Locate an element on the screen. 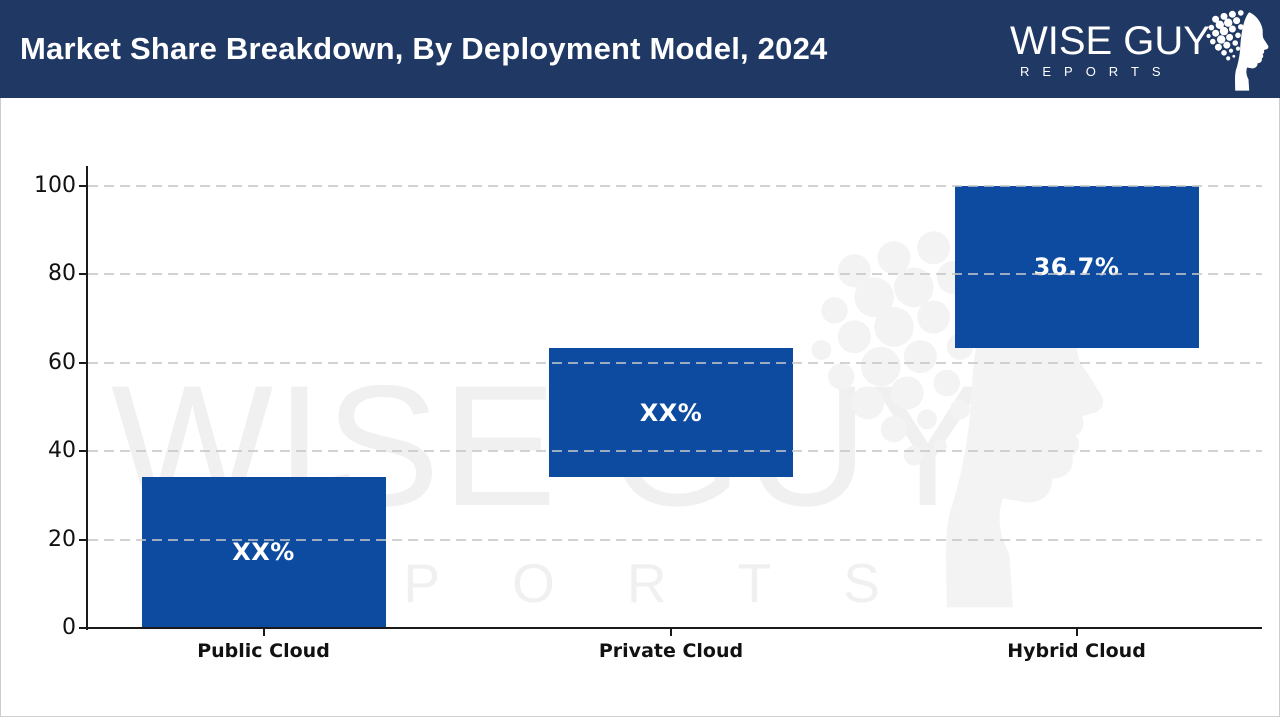 This screenshot has height=720, width=1280. bar-value-label-private-cloud: XX% is located at coordinates (671, 412).